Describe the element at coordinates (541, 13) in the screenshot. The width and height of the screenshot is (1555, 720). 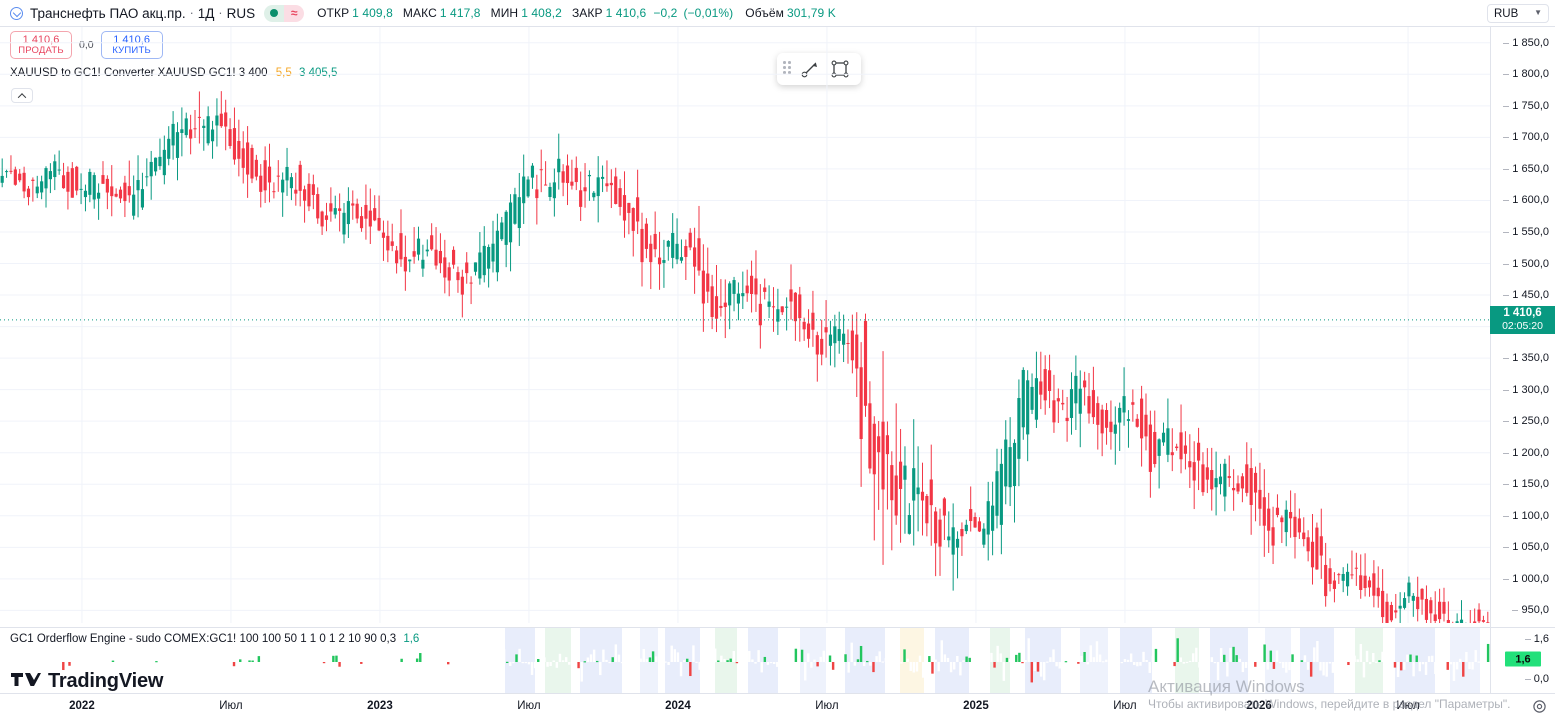
I see `ohlc-low-val: 1 408,2` at that location.